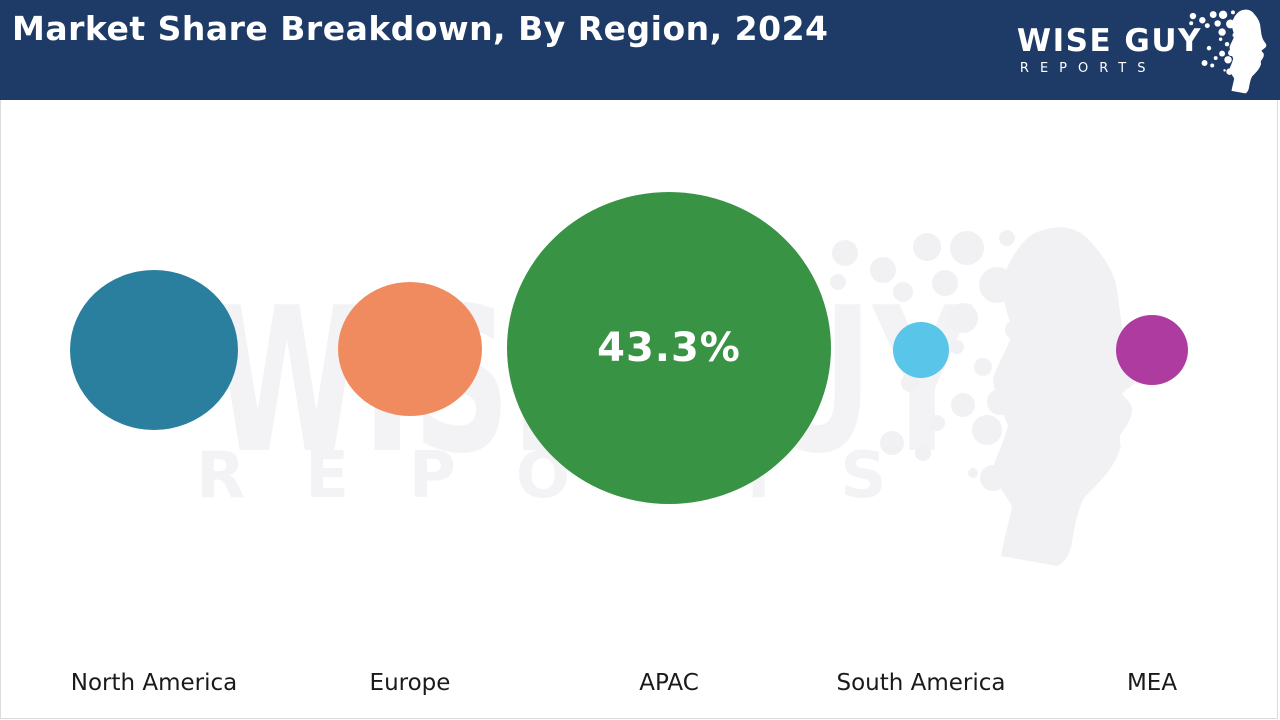  Describe the element at coordinates (1230, 51) in the screenshot. I see `logo-head-icon` at that location.